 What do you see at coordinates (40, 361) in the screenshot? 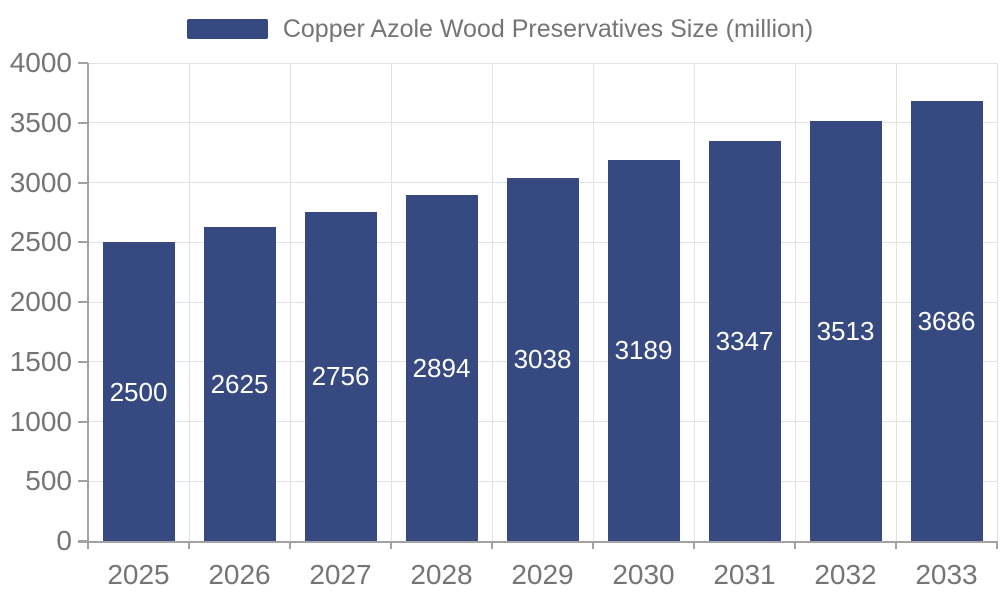
I see `y-axis-tick-label: 1500` at bounding box center [40, 361].